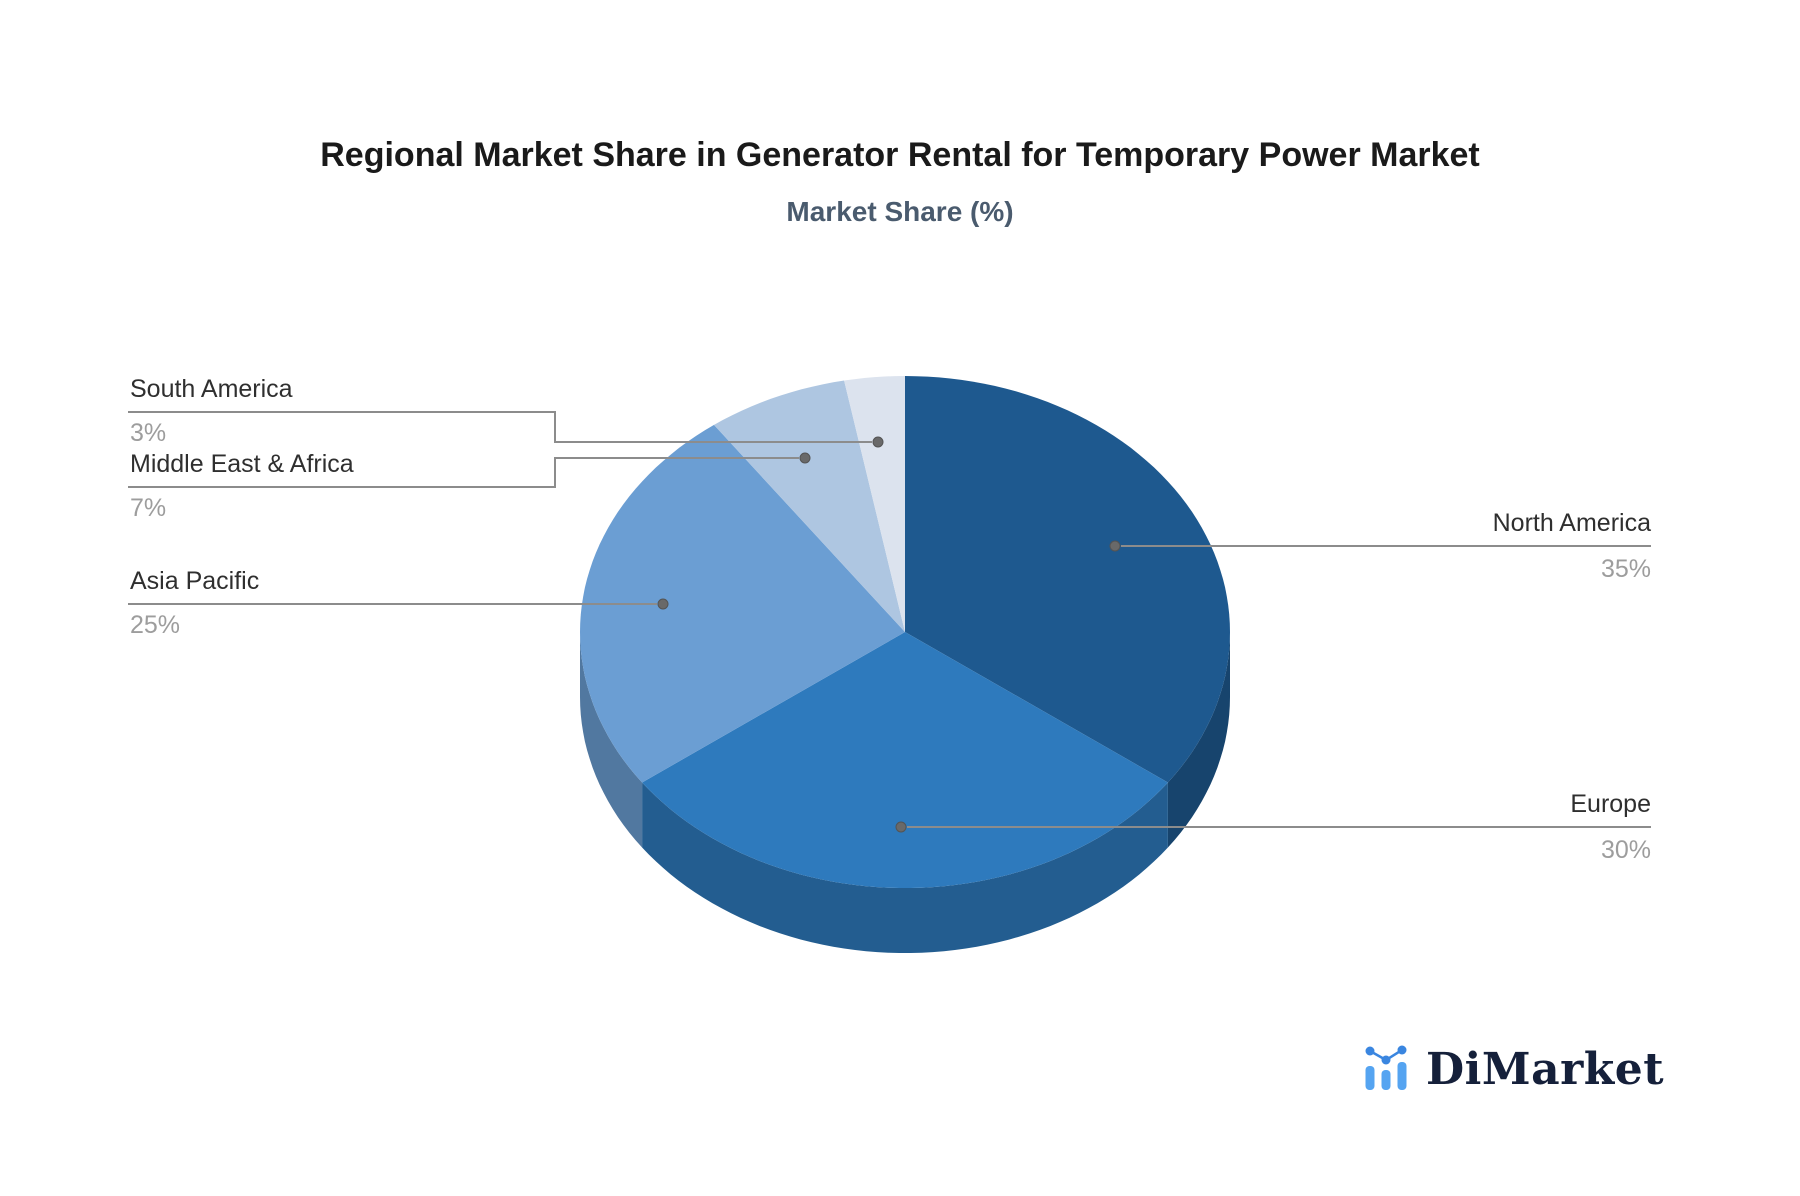 This screenshot has width=1800, height=1196. Describe the element at coordinates (874, 504) in the screenshot. I see `pie-slice-south-america` at that location.